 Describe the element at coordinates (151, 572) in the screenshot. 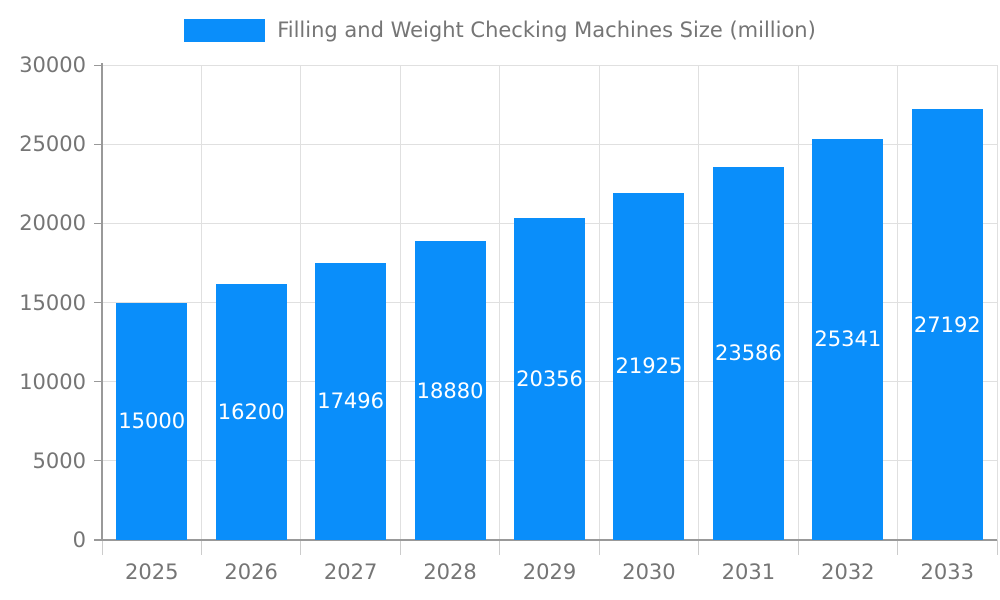

I see `x-axis-tick-label: 2025` at that location.